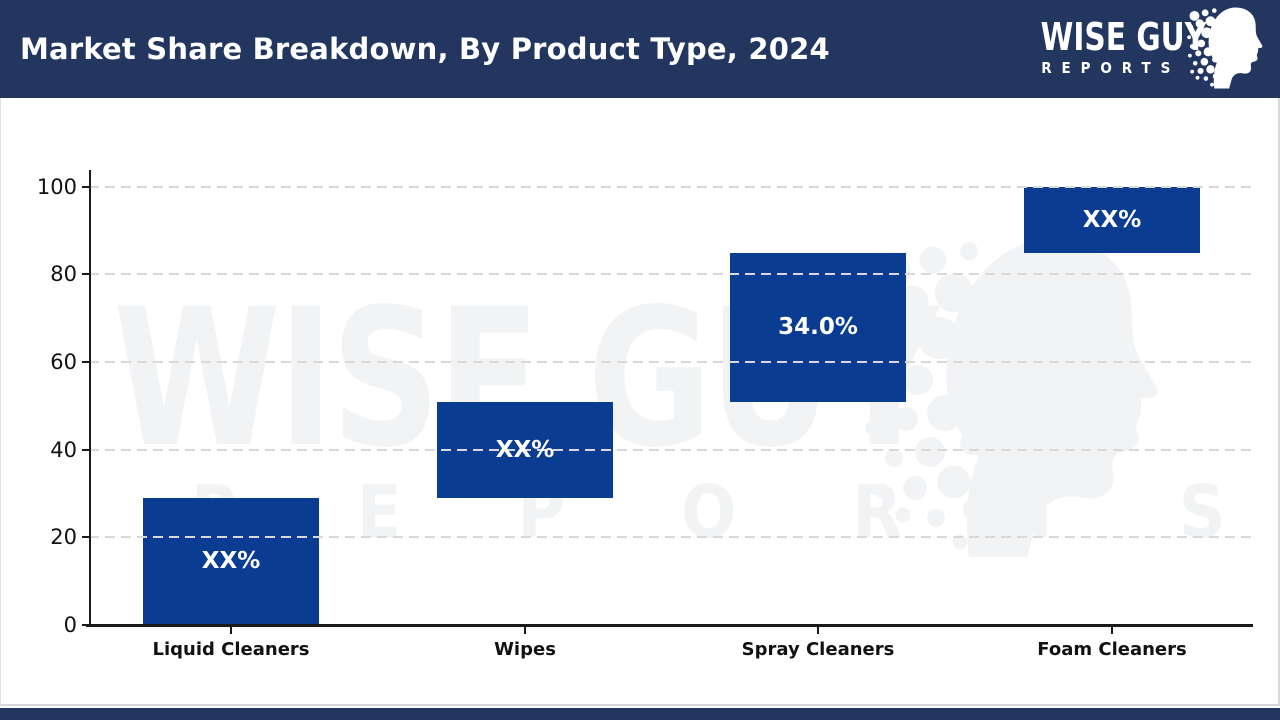 The image size is (1280, 720). Describe the element at coordinates (1123, 37) in the screenshot. I see `logo-wordmark: WISE GUY` at that location.